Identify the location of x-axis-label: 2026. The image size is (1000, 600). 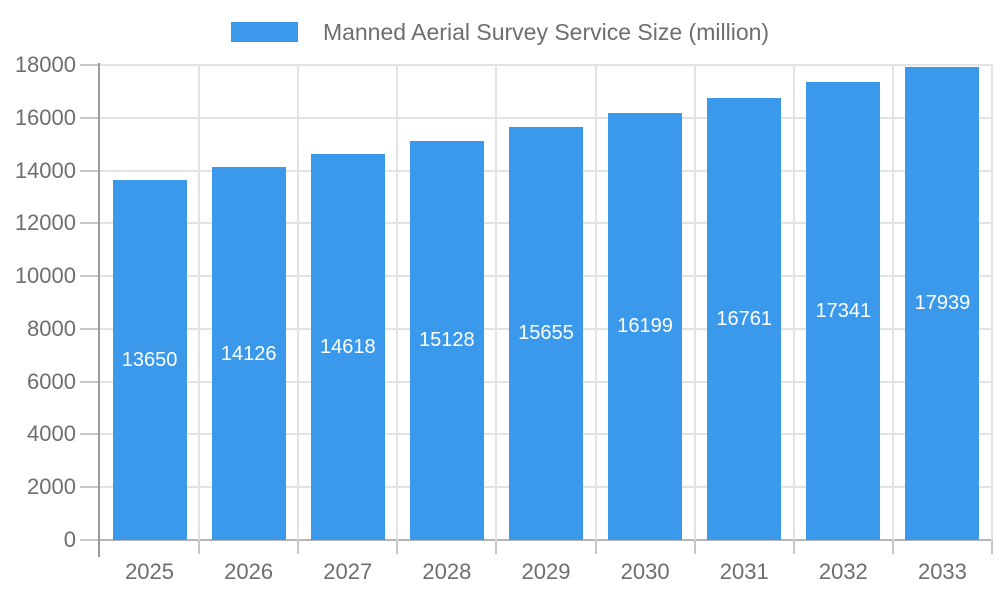
(249, 571).